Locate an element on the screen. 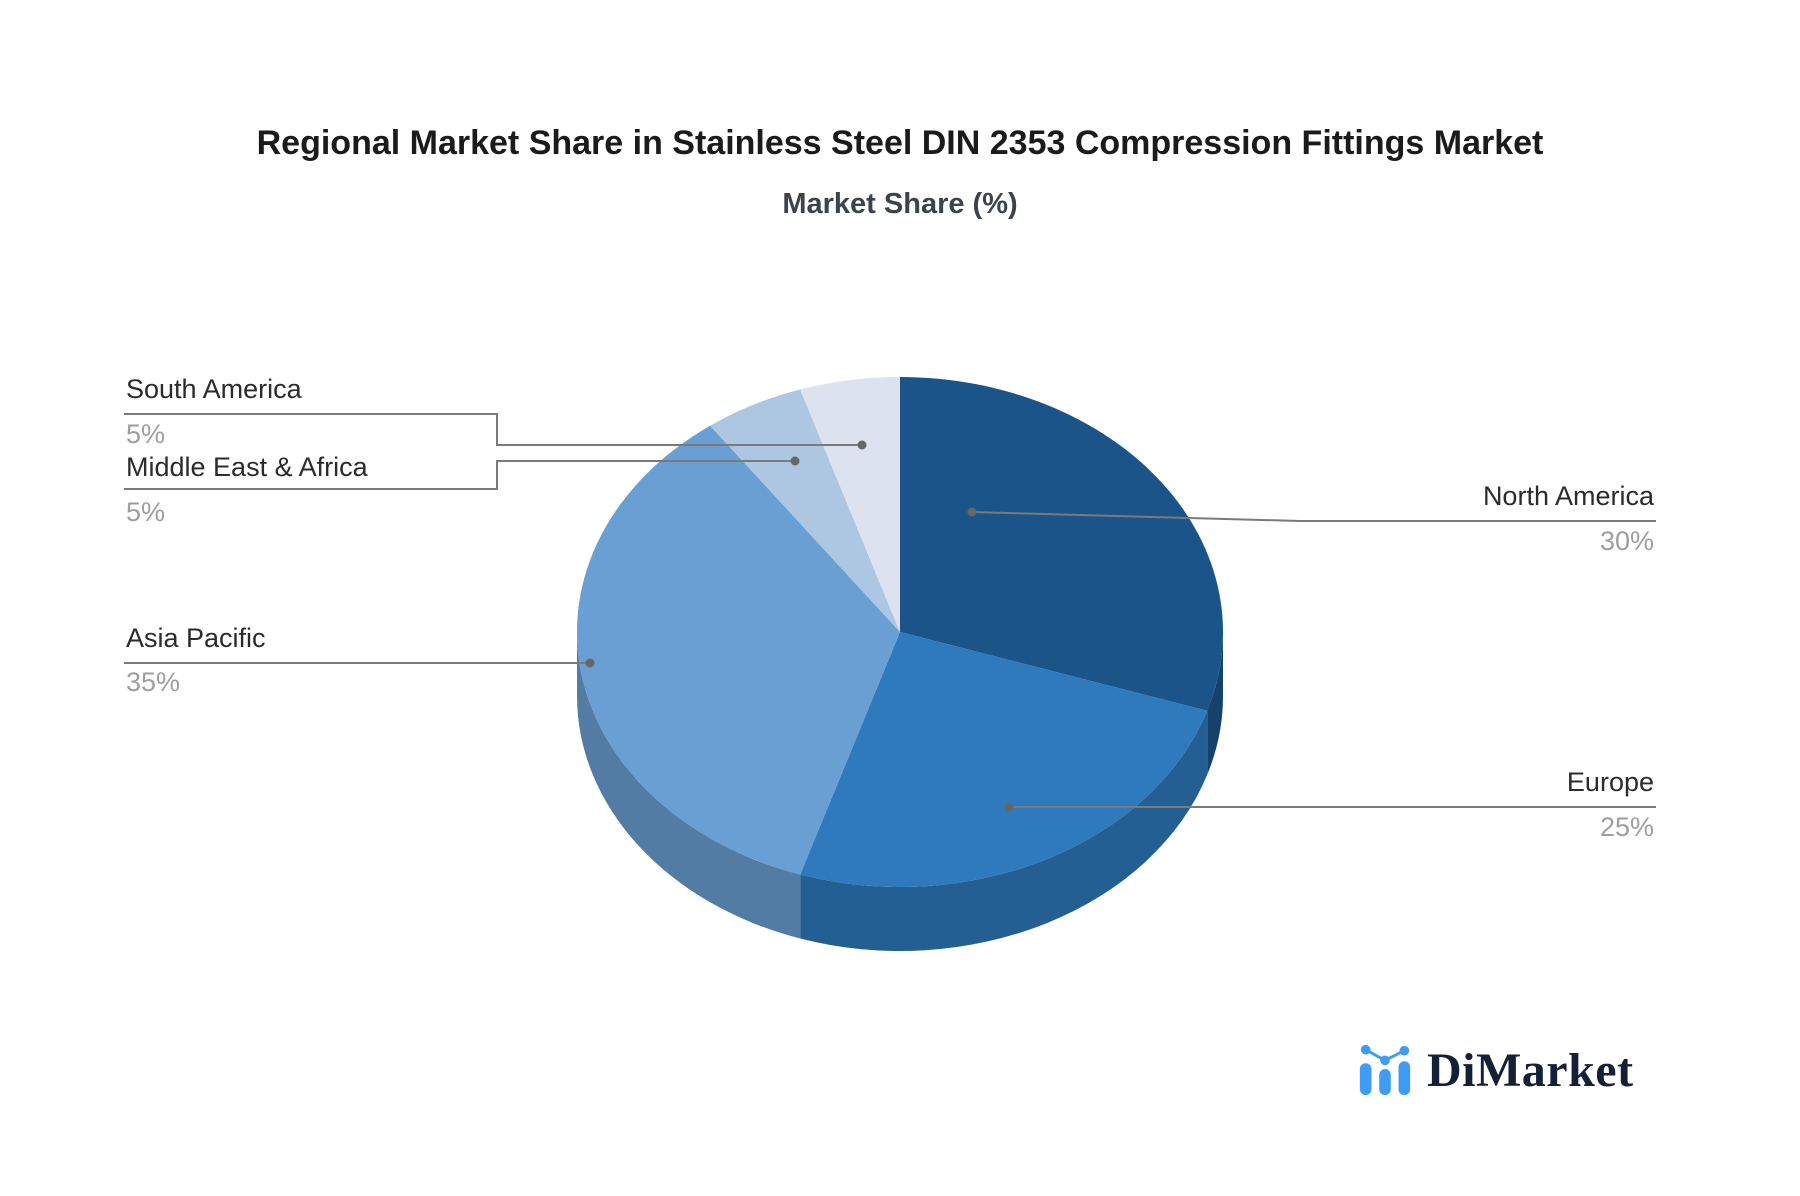 The height and width of the screenshot is (1196, 1800). leader-line-south-america is located at coordinates (493, 429).